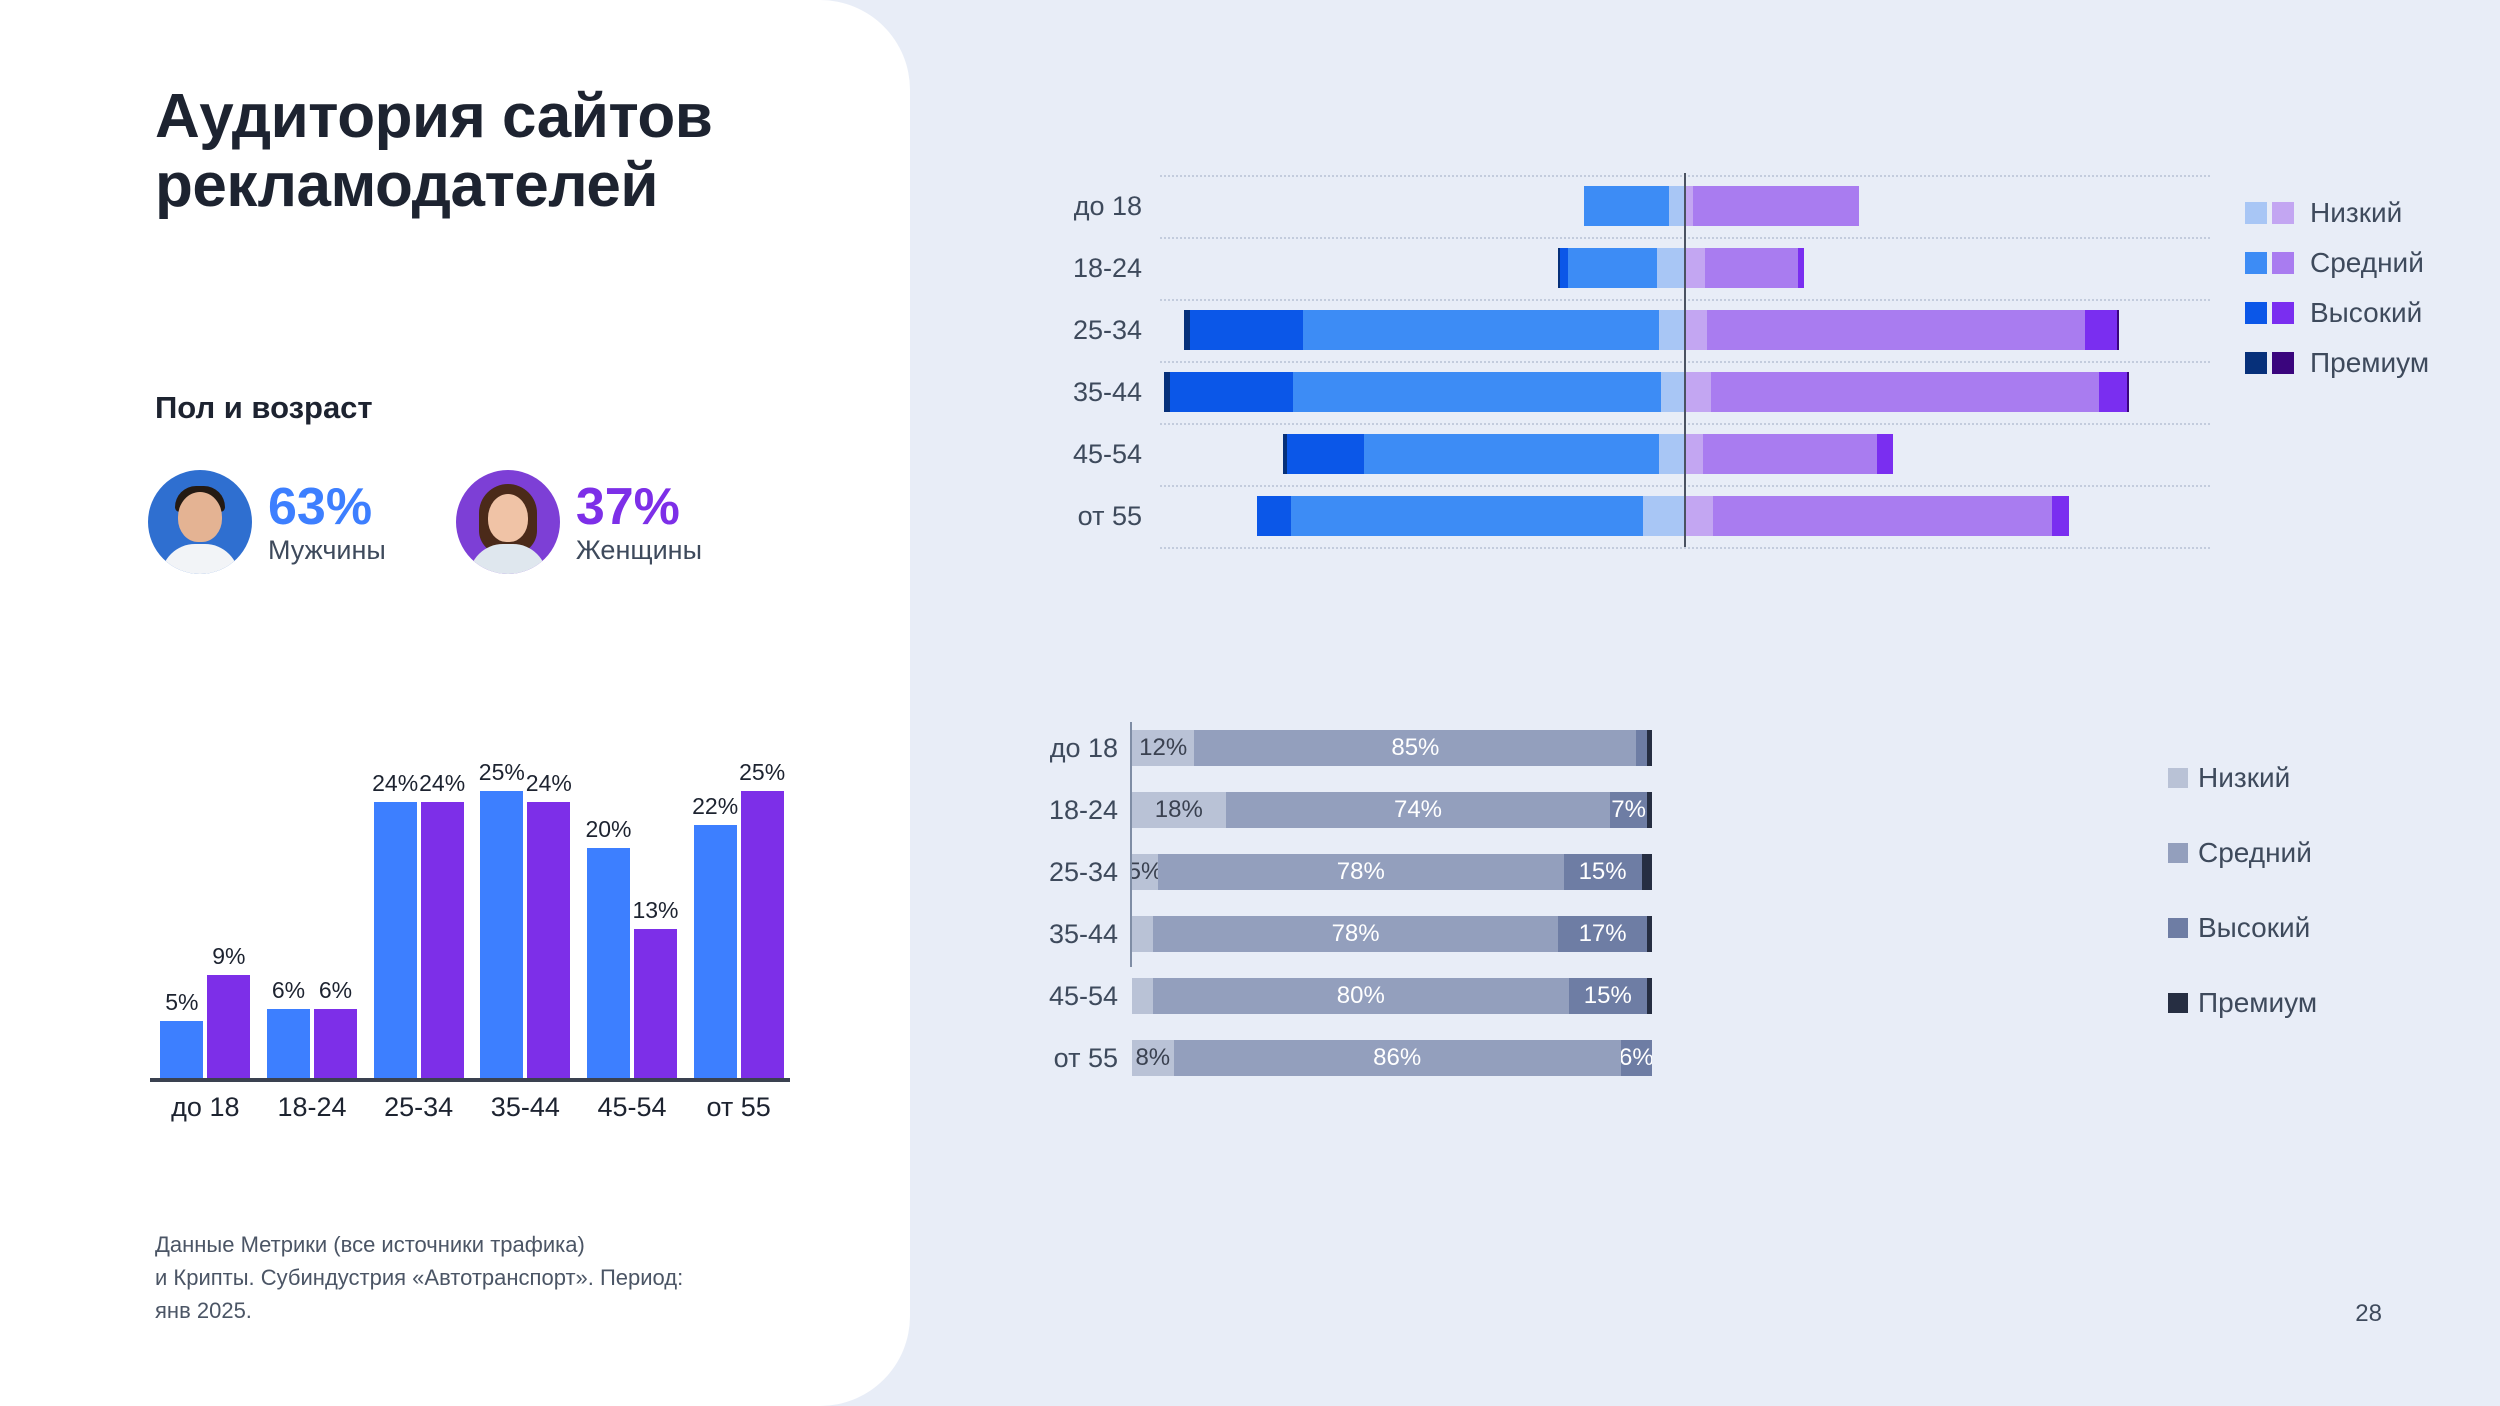 Image resolution: width=2500 pixels, height=1406 pixels. Describe the element at coordinates (182, 1001) in the screenshot. I see `bar-value-label: 5%` at that location.